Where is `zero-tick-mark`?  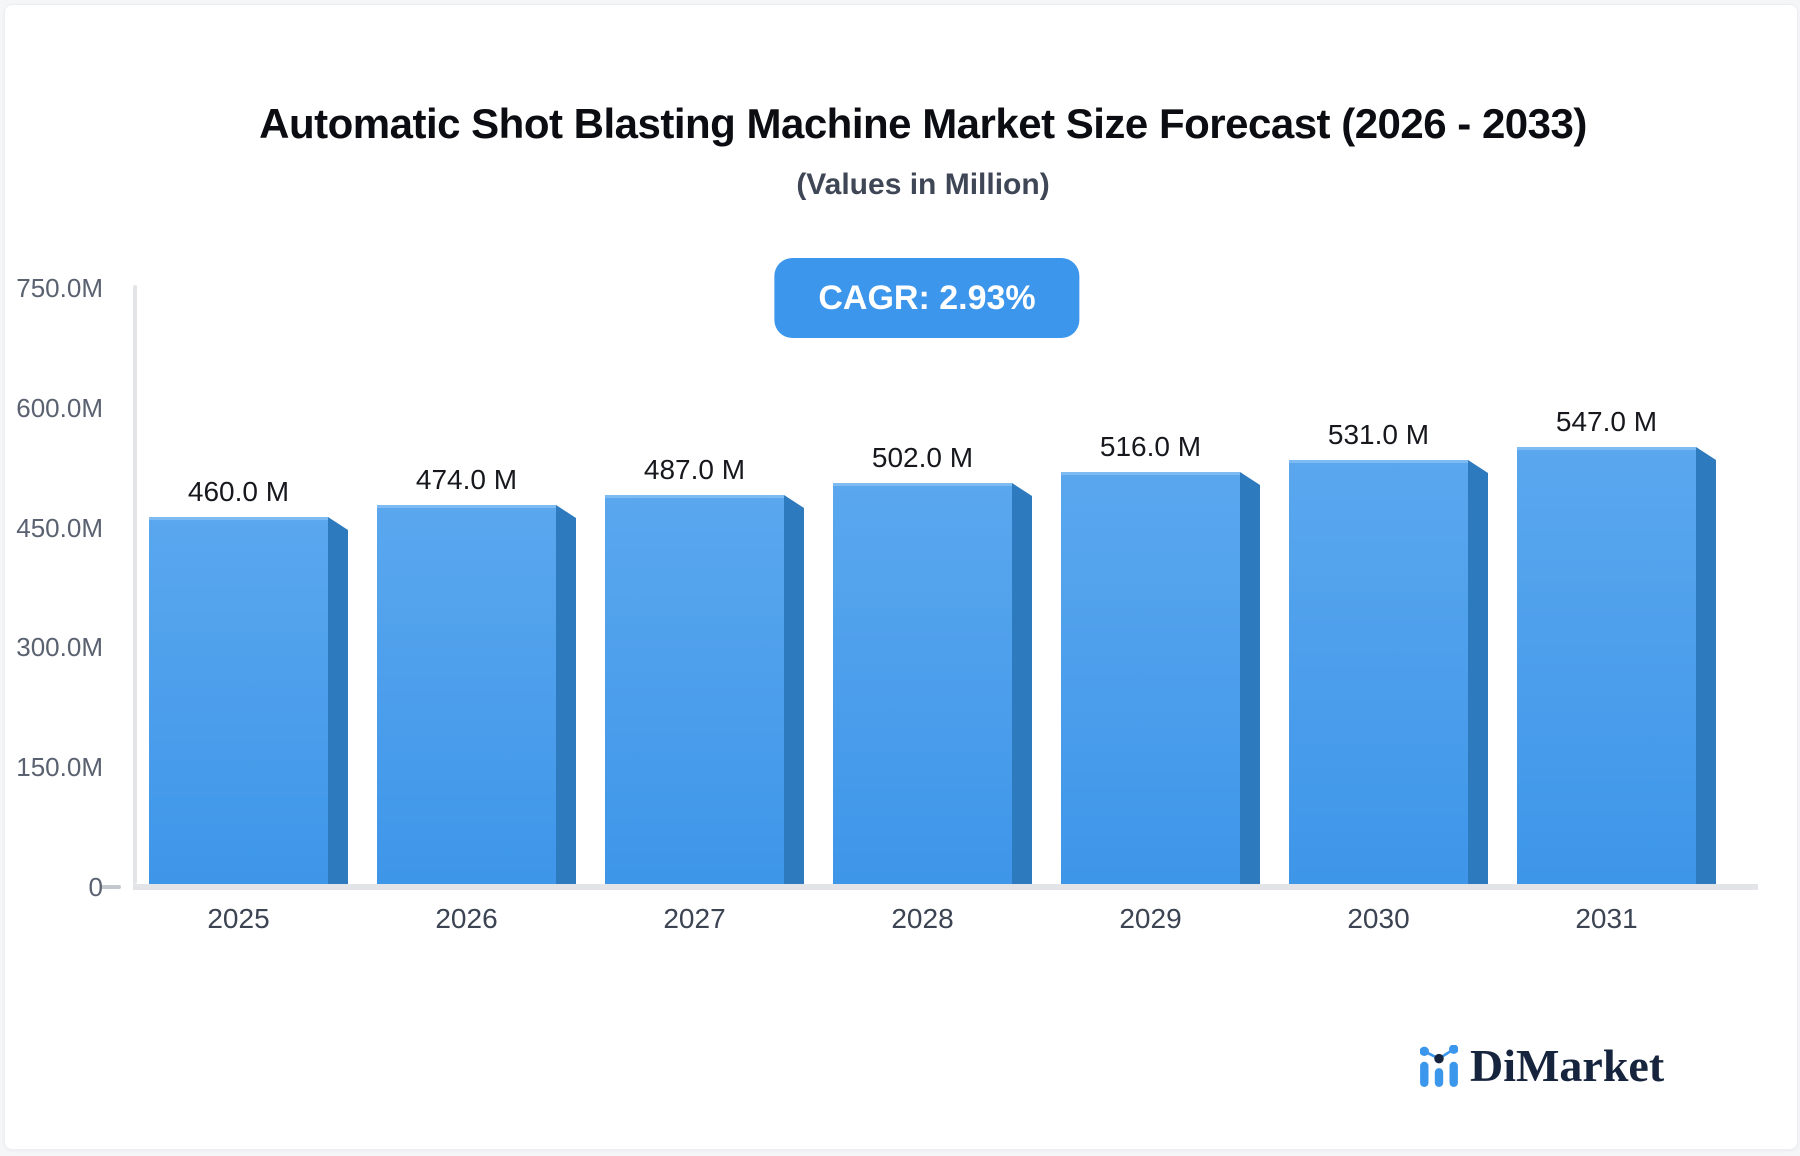 zero-tick-mark is located at coordinates (110, 887).